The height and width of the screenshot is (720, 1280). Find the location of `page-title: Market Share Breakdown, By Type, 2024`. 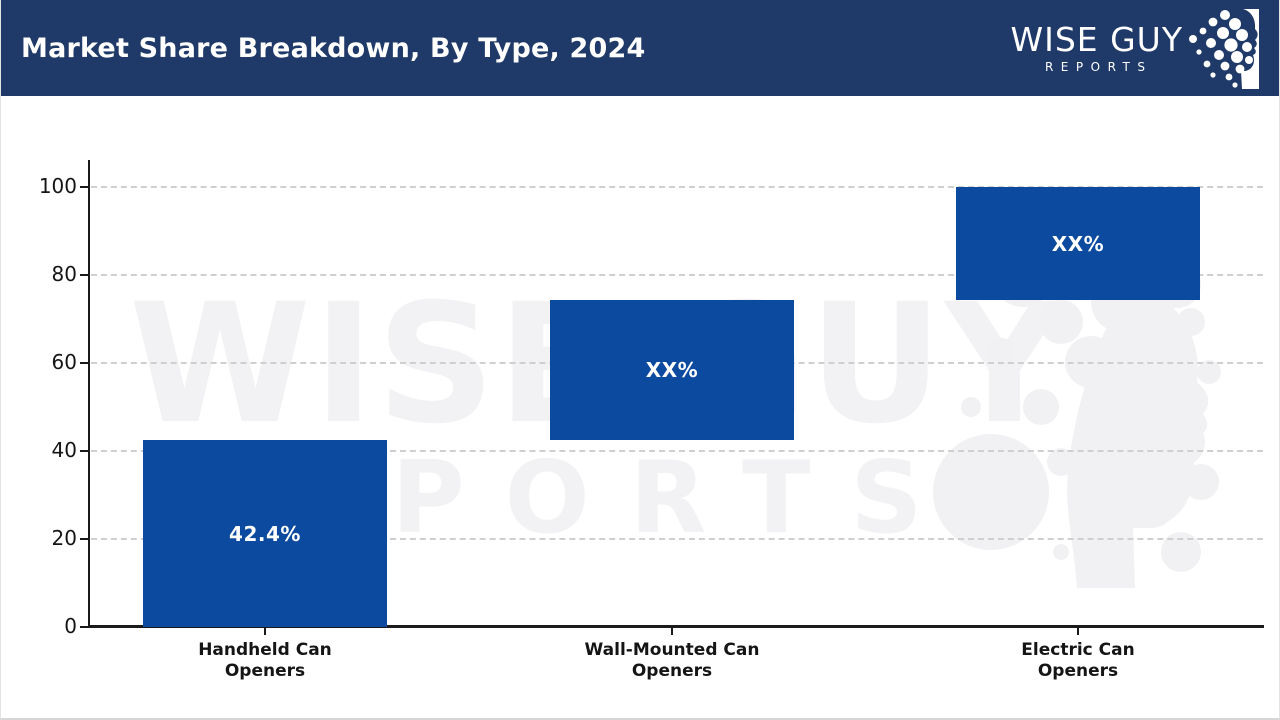

page-title: Market Share Breakdown, By Type, 2024 is located at coordinates (333, 48).